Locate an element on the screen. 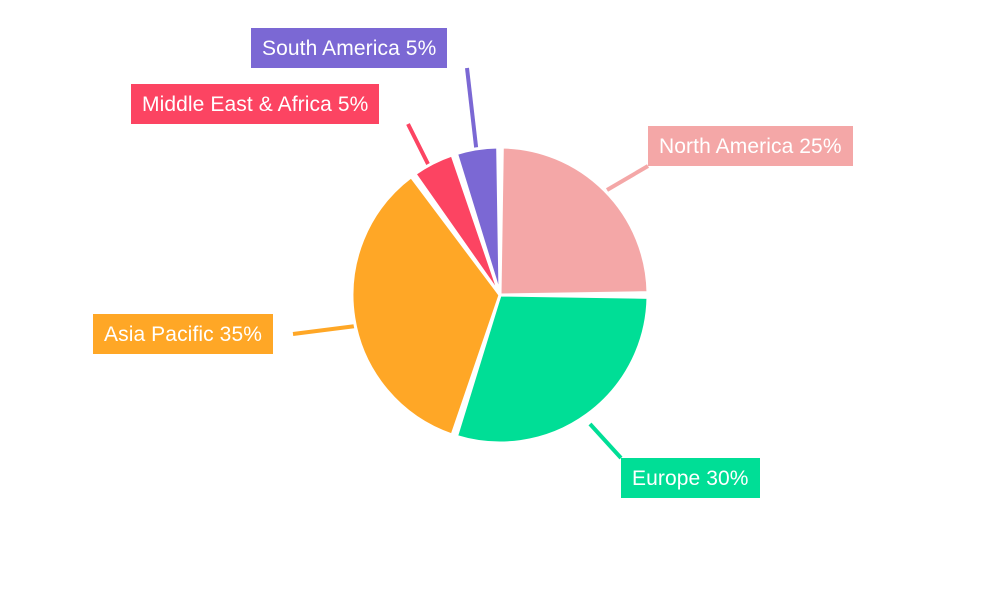 The image size is (1000, 600). pie-label-text: Middle East & Africa 5% is located at coordinates (255, 104).